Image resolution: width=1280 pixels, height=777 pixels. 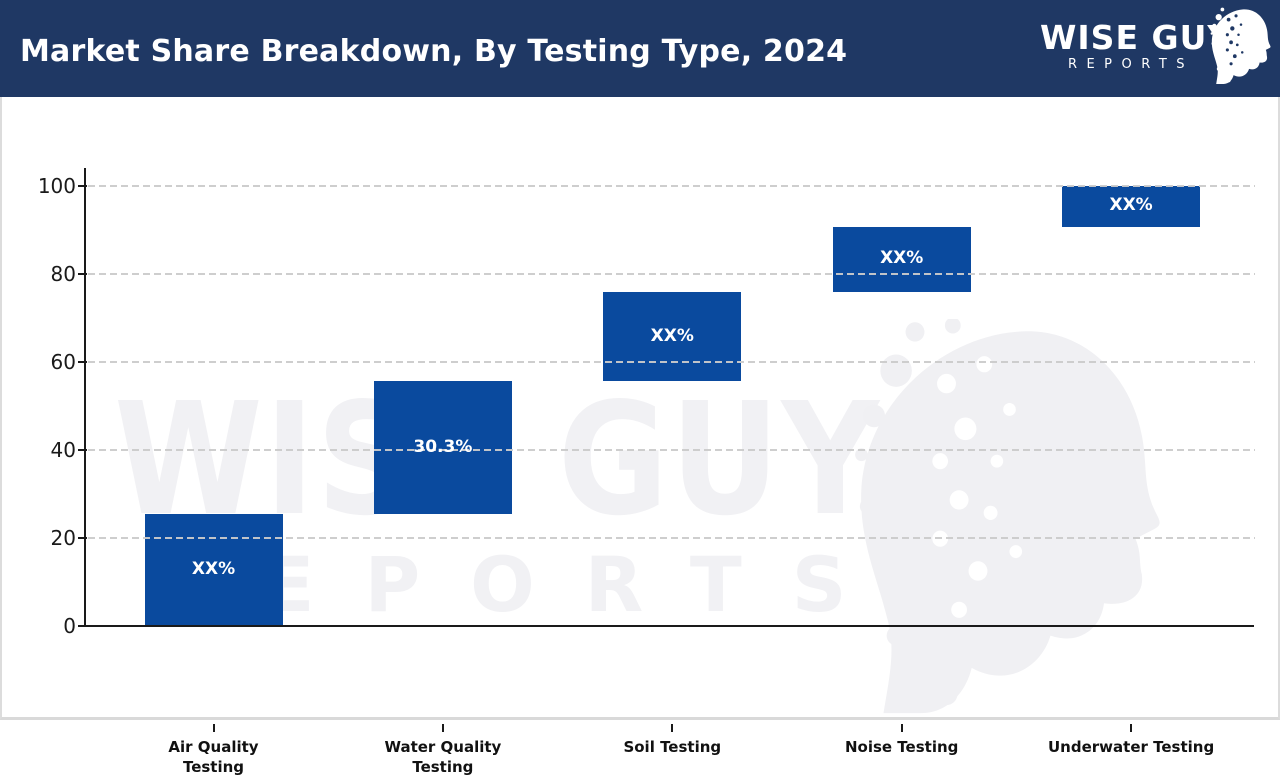 What do you see at coordinates (1131, 64) in the screenshot?
I see `brand-logo-reports-text: REPORTS` at bounding box center [1131, 64].